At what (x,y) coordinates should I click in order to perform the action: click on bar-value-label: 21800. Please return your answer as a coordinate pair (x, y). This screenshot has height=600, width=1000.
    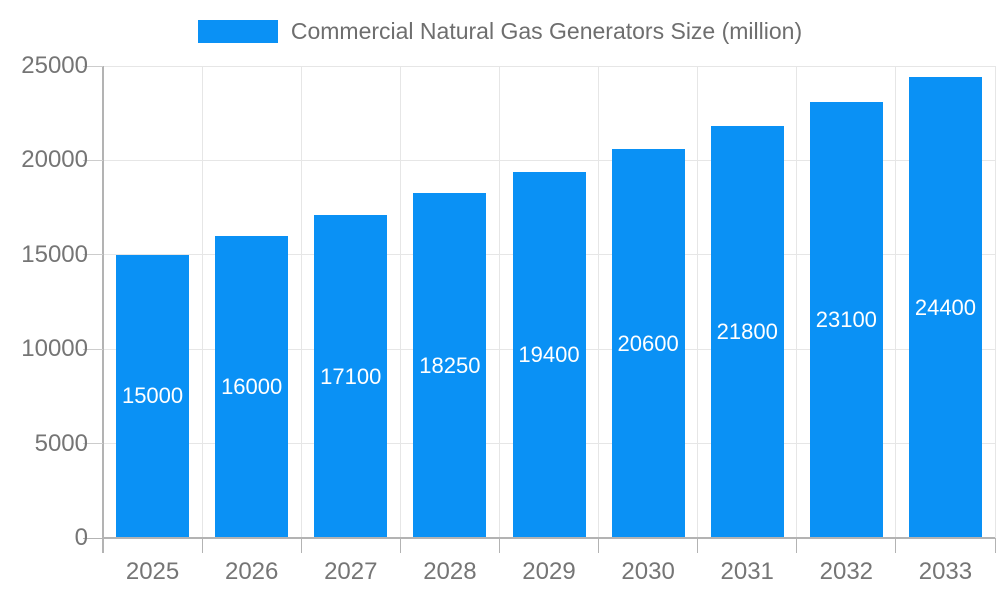
    Looking at the image, I should click on (747, 332).